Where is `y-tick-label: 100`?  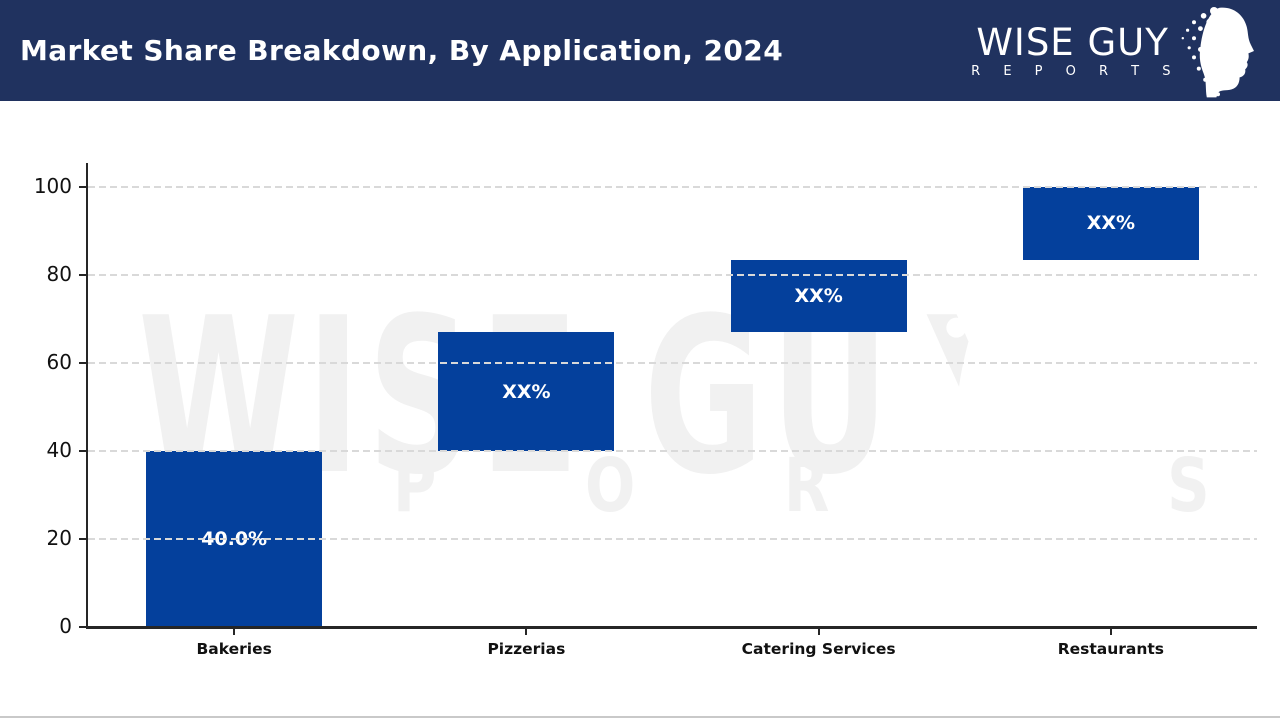
y-tick-label: 100 is located at coordinates (52, 186).